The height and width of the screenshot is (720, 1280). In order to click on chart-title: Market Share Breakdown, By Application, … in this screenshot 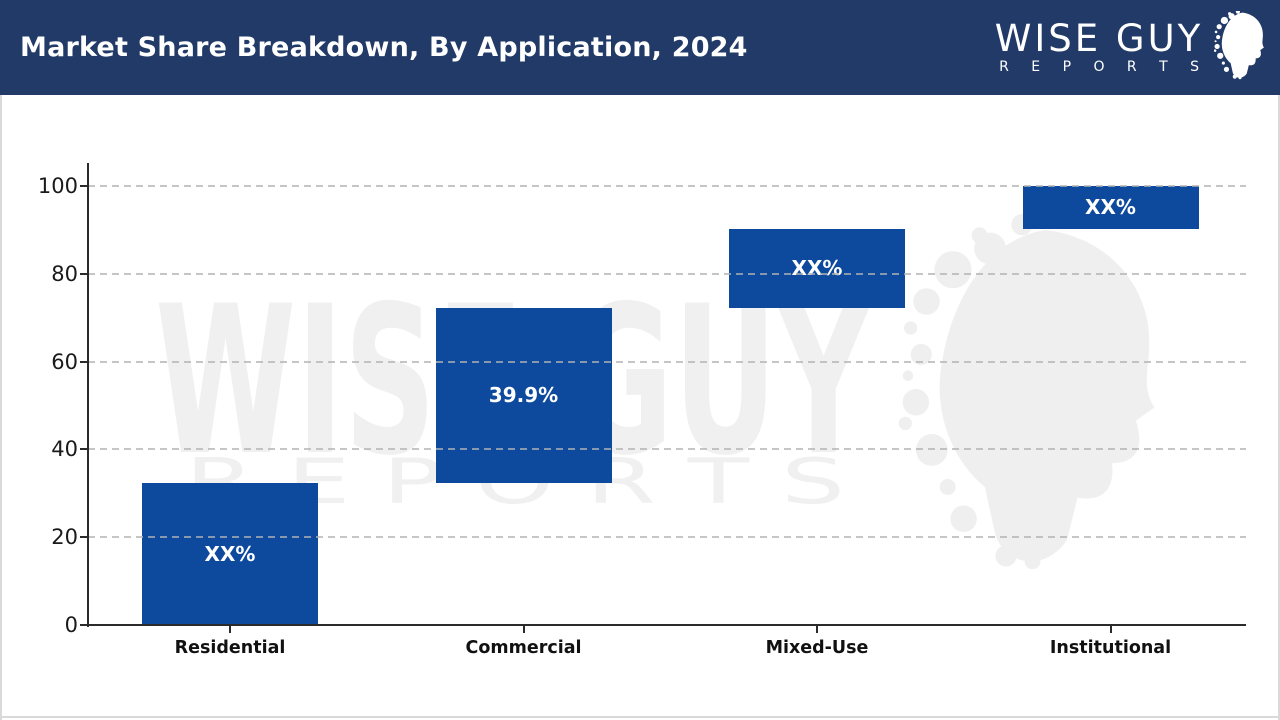, I will do `click(384, 47)`.